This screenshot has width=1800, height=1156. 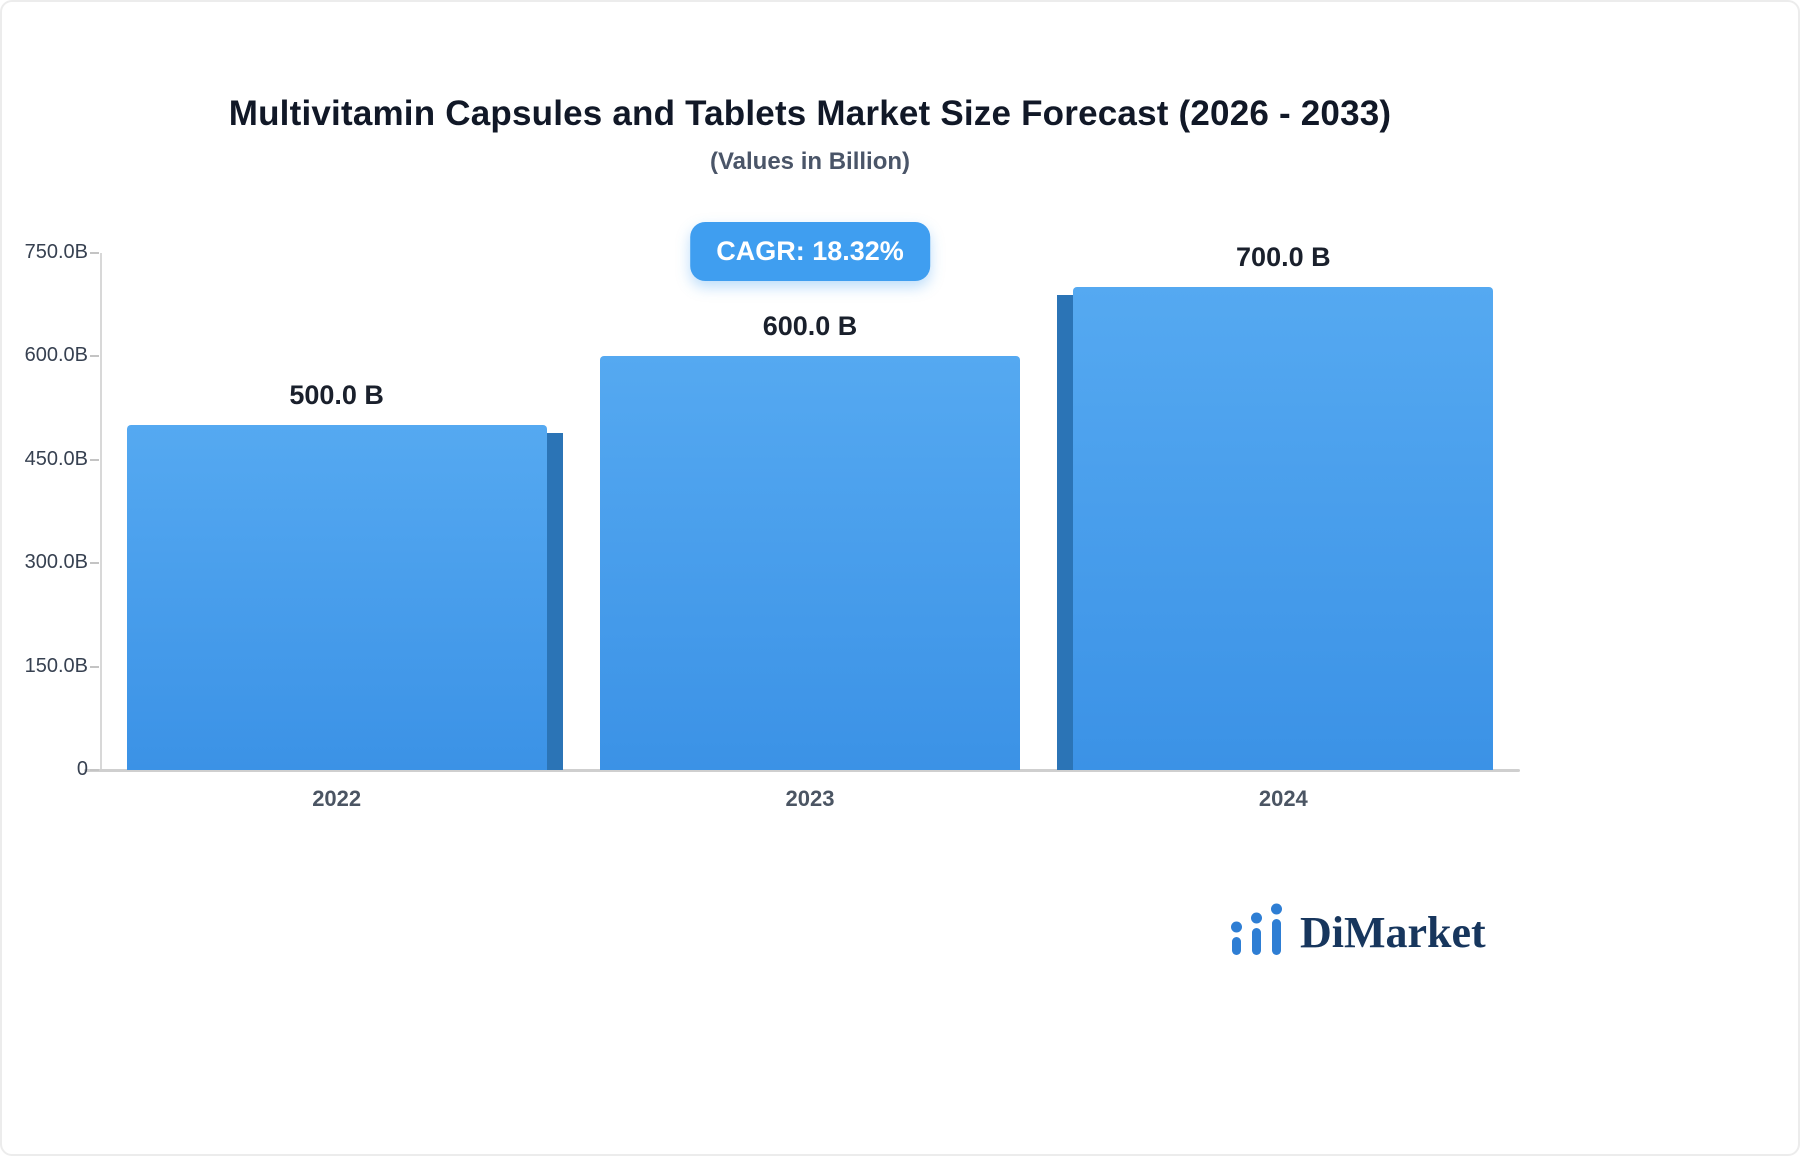 I want to click on bar-chart-dots-icon, so click(x=1256, y=929).